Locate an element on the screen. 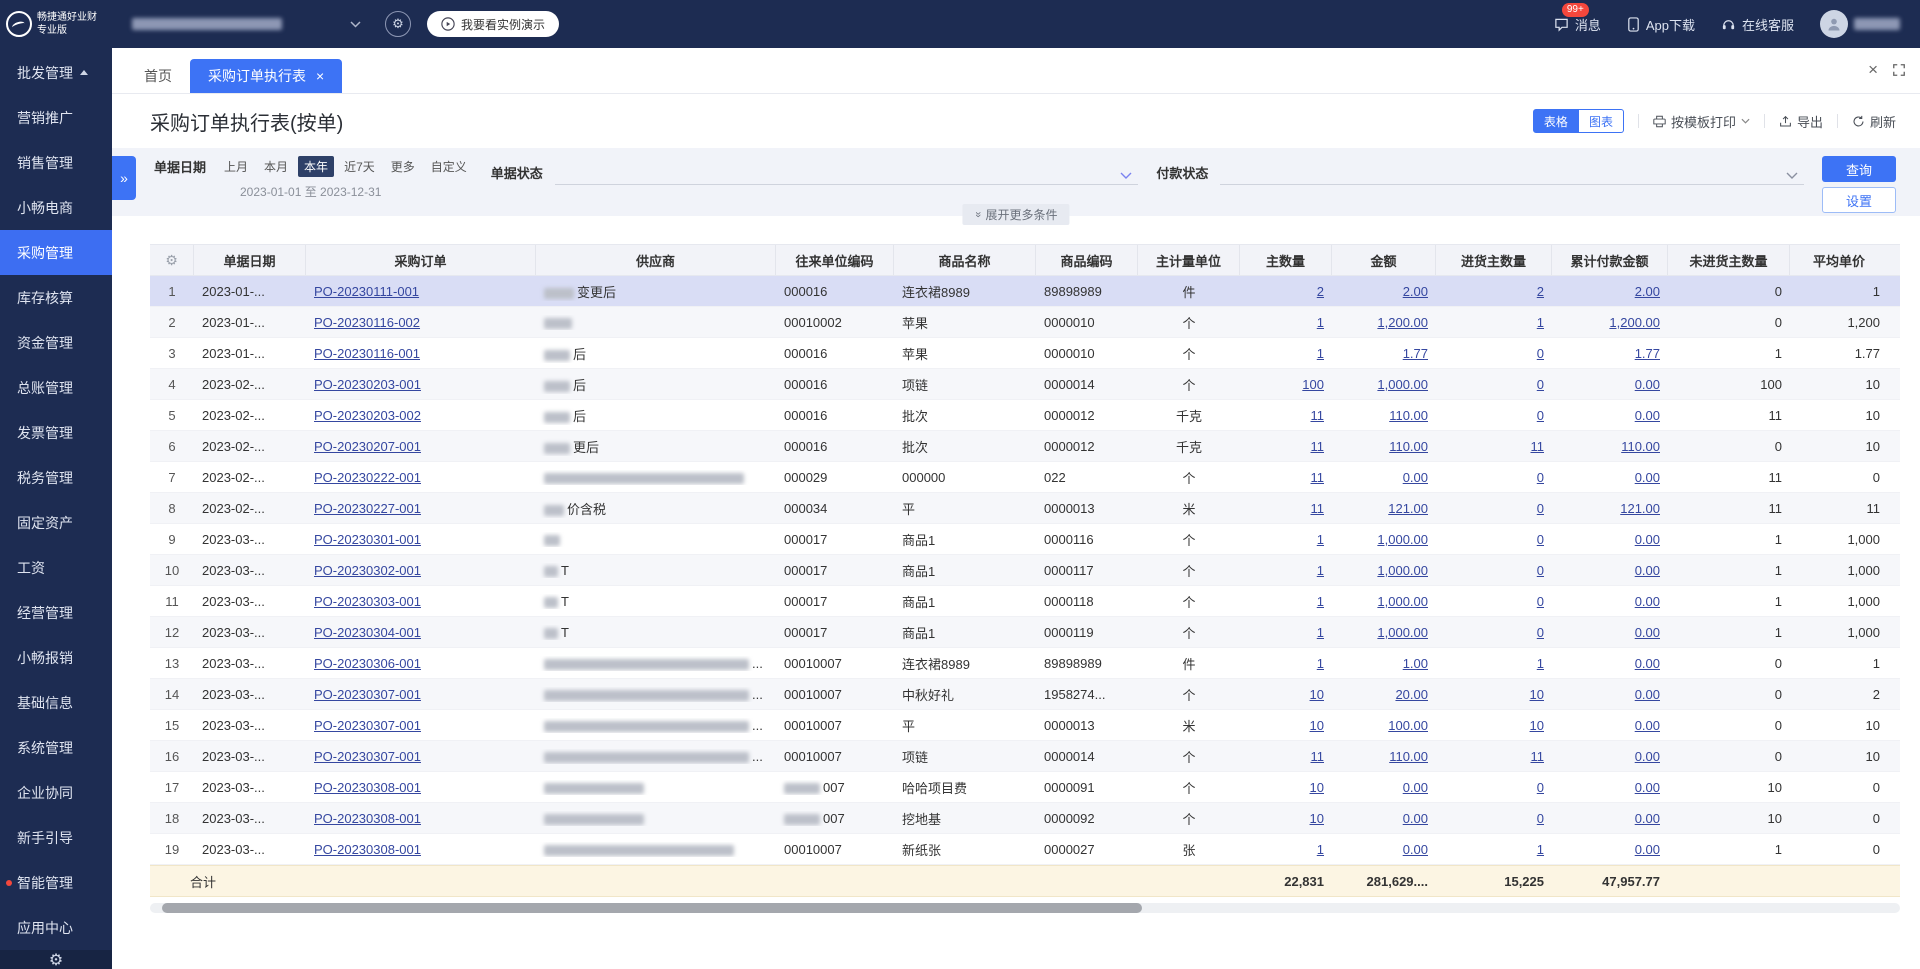  cell-link: PO-20230302-001 is located at coordinates (367, 570).